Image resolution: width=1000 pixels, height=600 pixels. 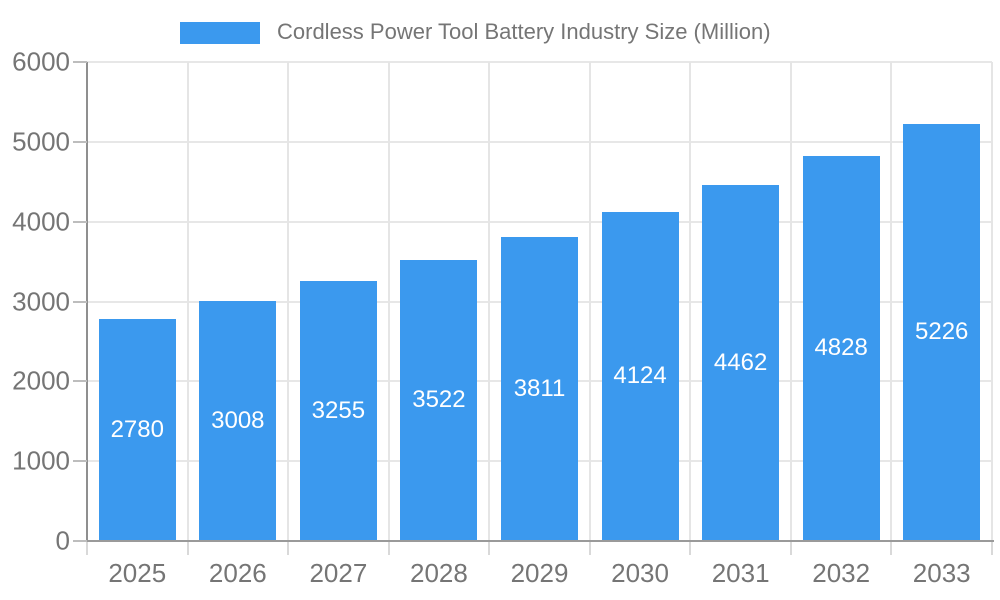 I want to click on y-axis-line, so click(x=87, y=302).